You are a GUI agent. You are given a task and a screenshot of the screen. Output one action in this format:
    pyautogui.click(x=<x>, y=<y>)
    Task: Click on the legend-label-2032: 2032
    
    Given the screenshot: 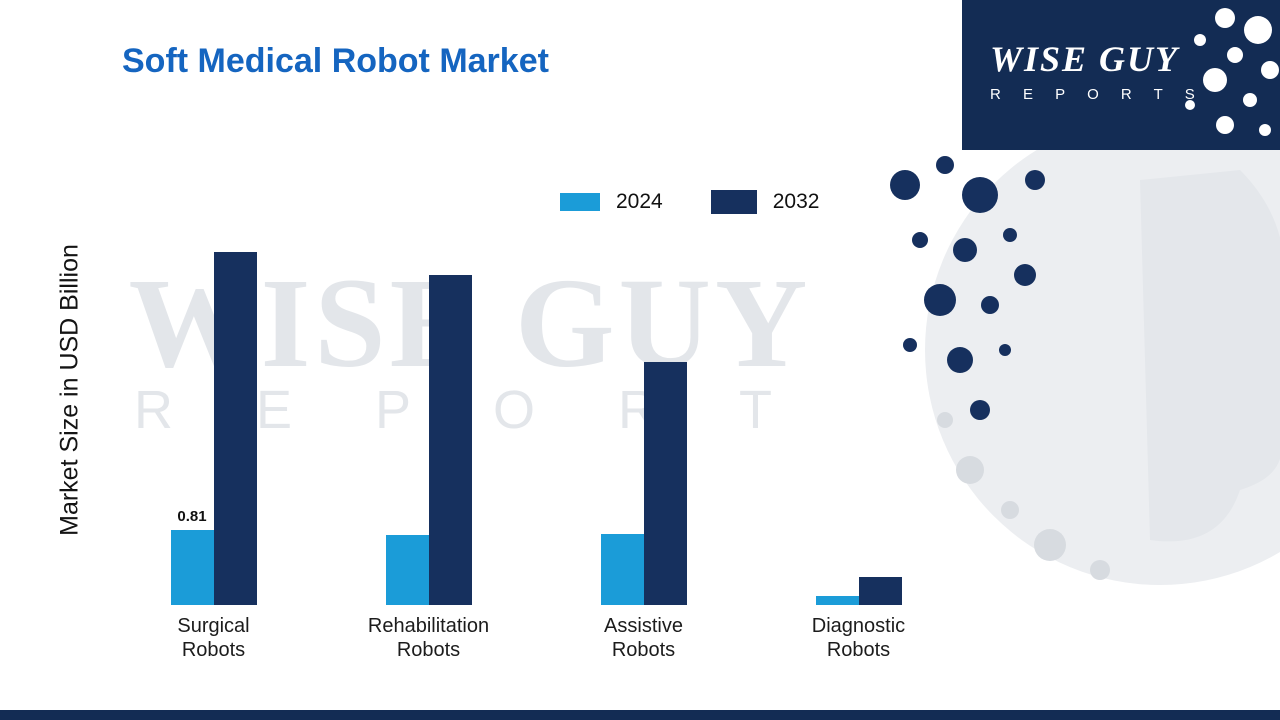 What is the action you would take?
    pyautogui.click(x=796, y=201)
    